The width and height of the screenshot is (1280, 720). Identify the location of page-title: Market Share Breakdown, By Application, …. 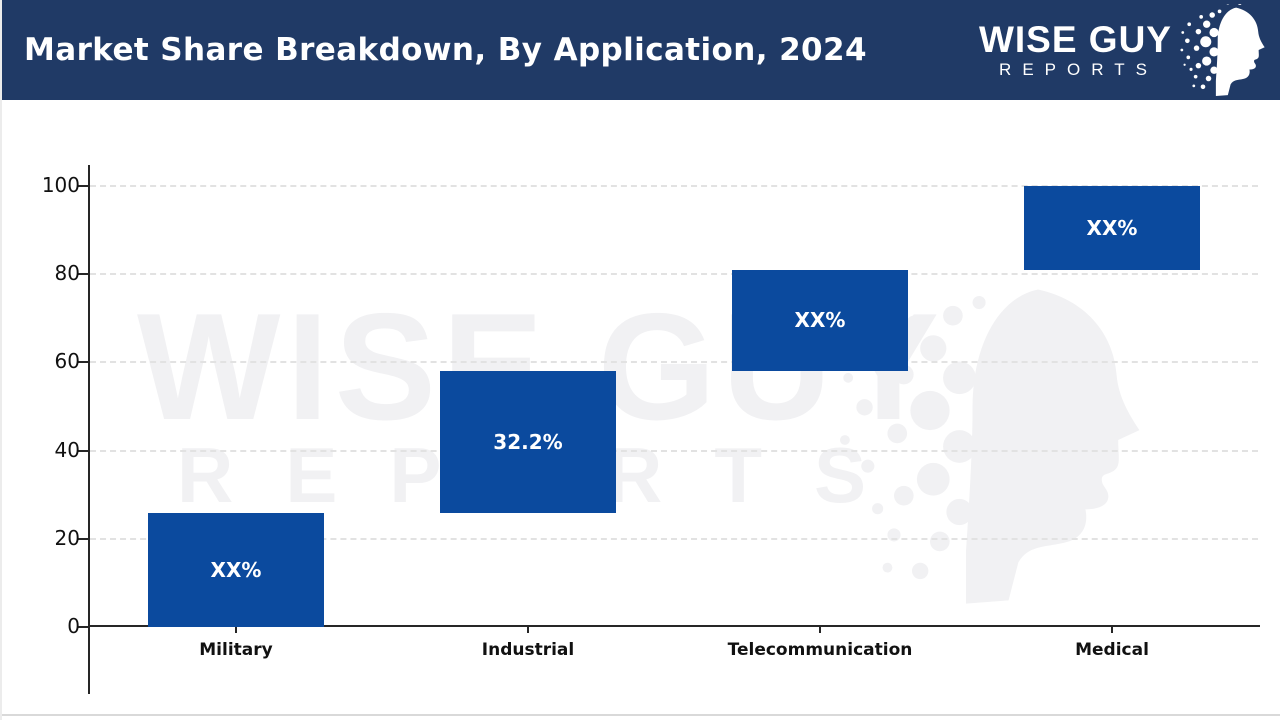
(445, 50).